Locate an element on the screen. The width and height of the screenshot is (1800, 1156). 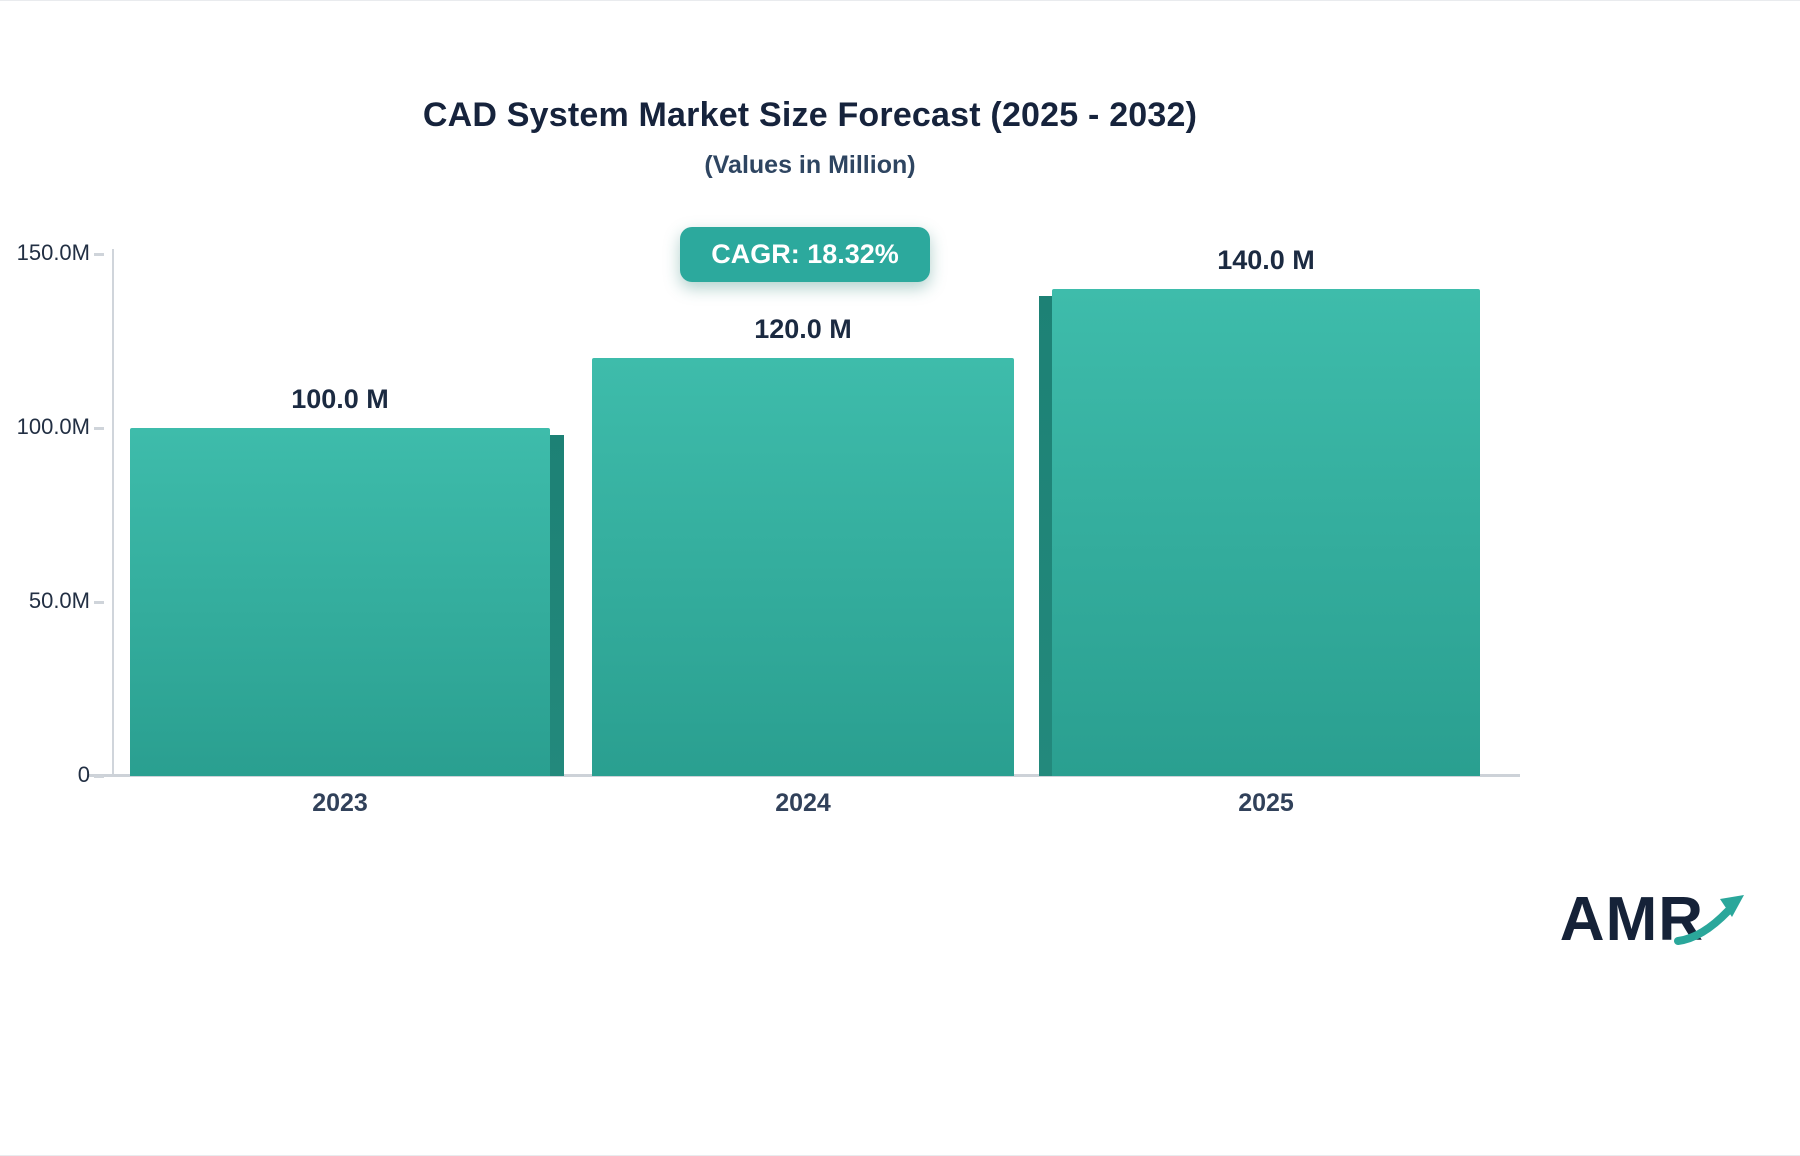
bar-value-label-2025: 140.0 M is located at coordinates (1266, 259).